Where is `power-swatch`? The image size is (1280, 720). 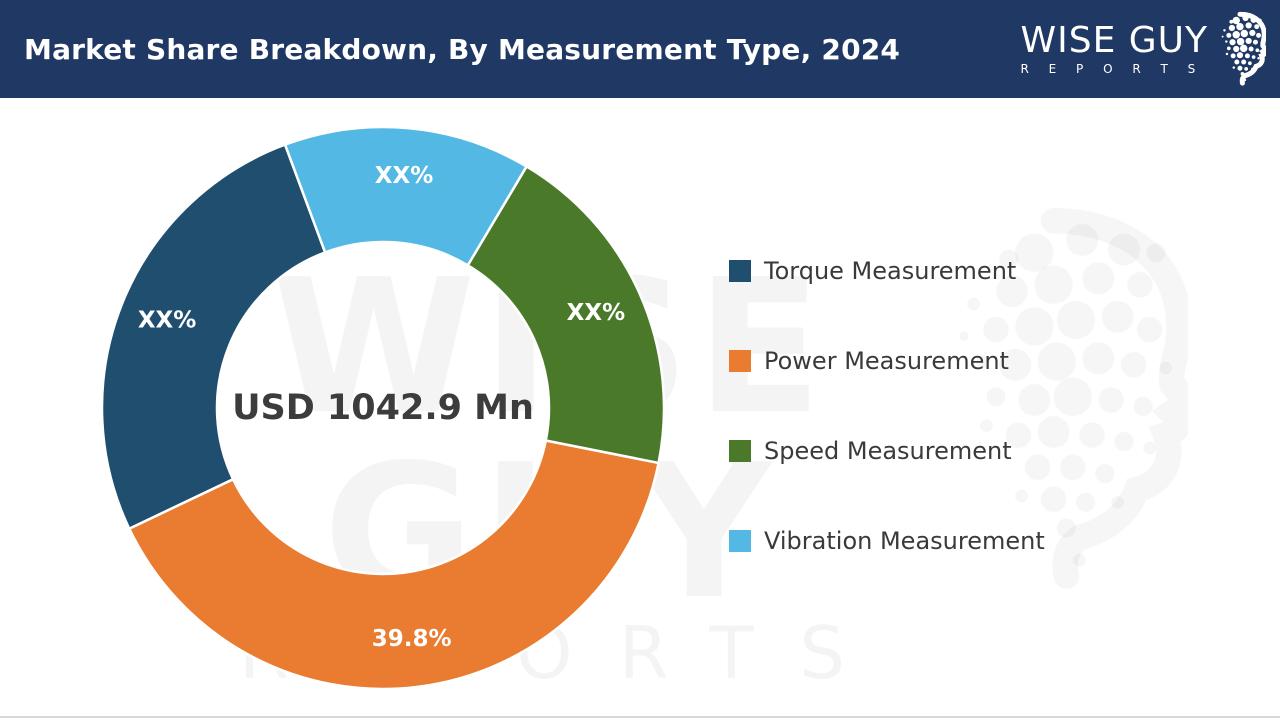
power-swatch is located at coordinates (740, 360).